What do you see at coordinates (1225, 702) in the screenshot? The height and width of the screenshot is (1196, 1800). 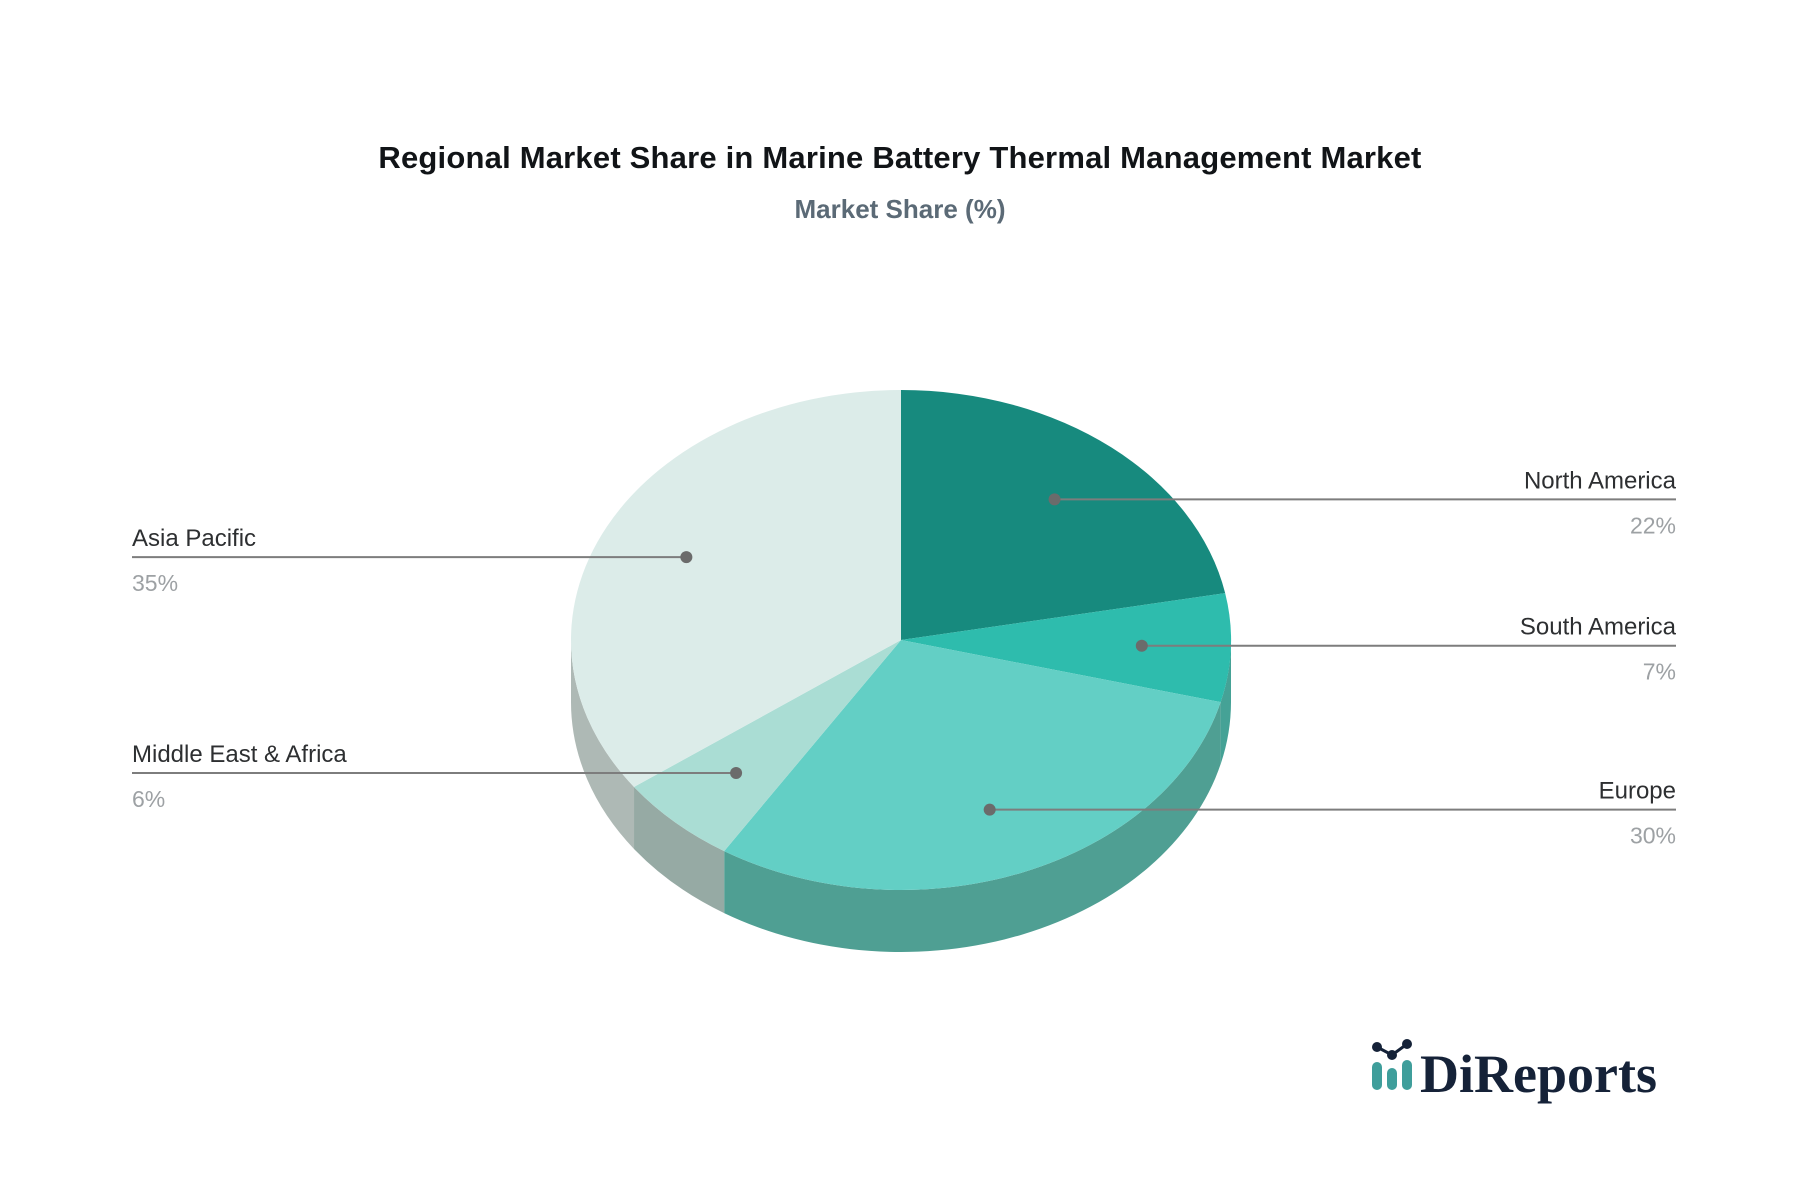 I see `pie-slice-side-south-america` at bounding box center [1225, 702].